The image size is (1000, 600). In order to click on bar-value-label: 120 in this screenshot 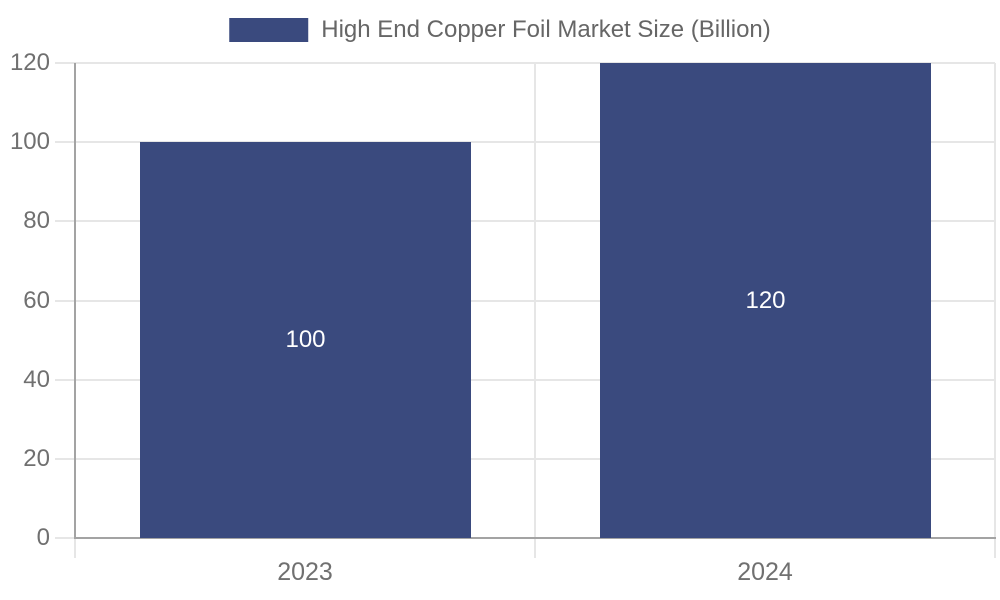, I will do `click(765, 300)`.